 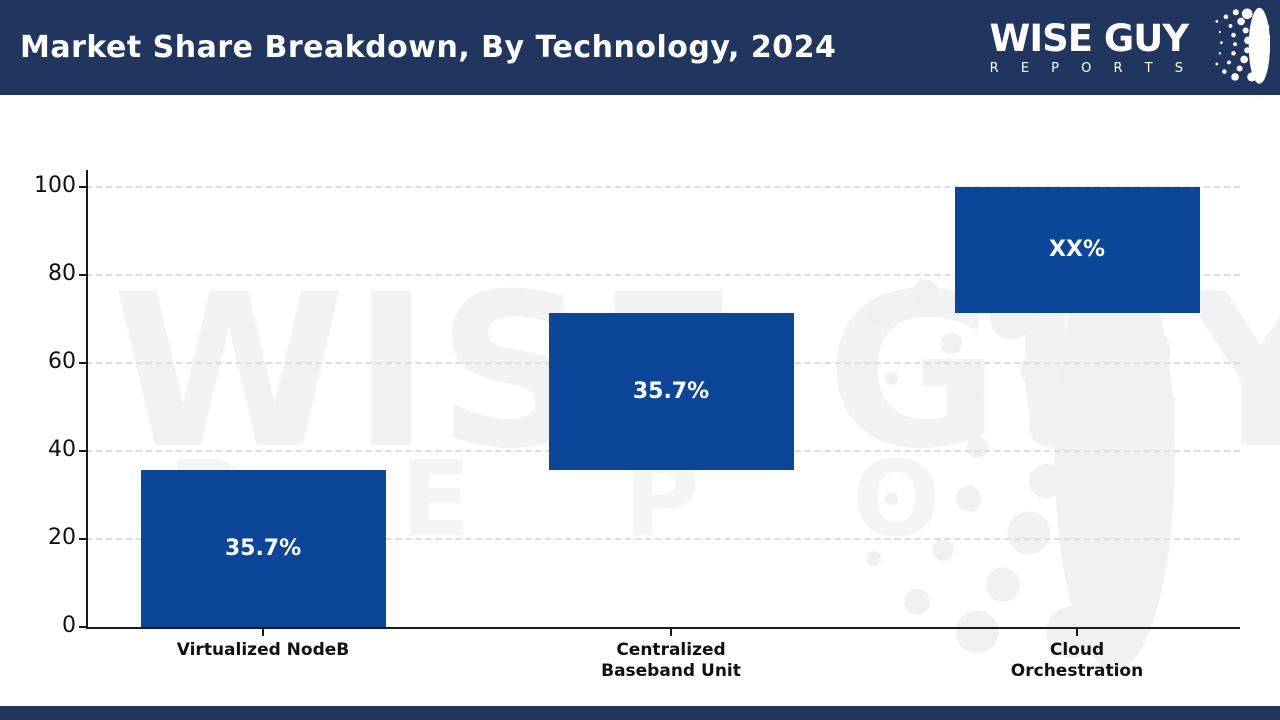 I want to click on x-tick-mark-cloud-orchestration, so click(x=1077, y=632).